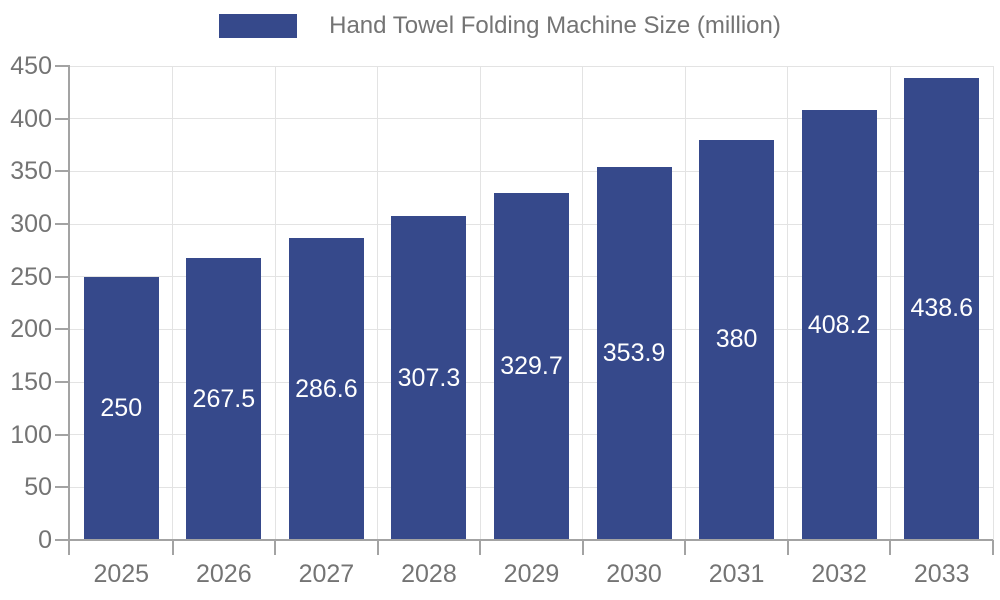 The width and height of the screenshot is (1000, 600). Describe the element at coordinates (31, 118) in the screenshot. I see `y-tick-label: 400` at that location.